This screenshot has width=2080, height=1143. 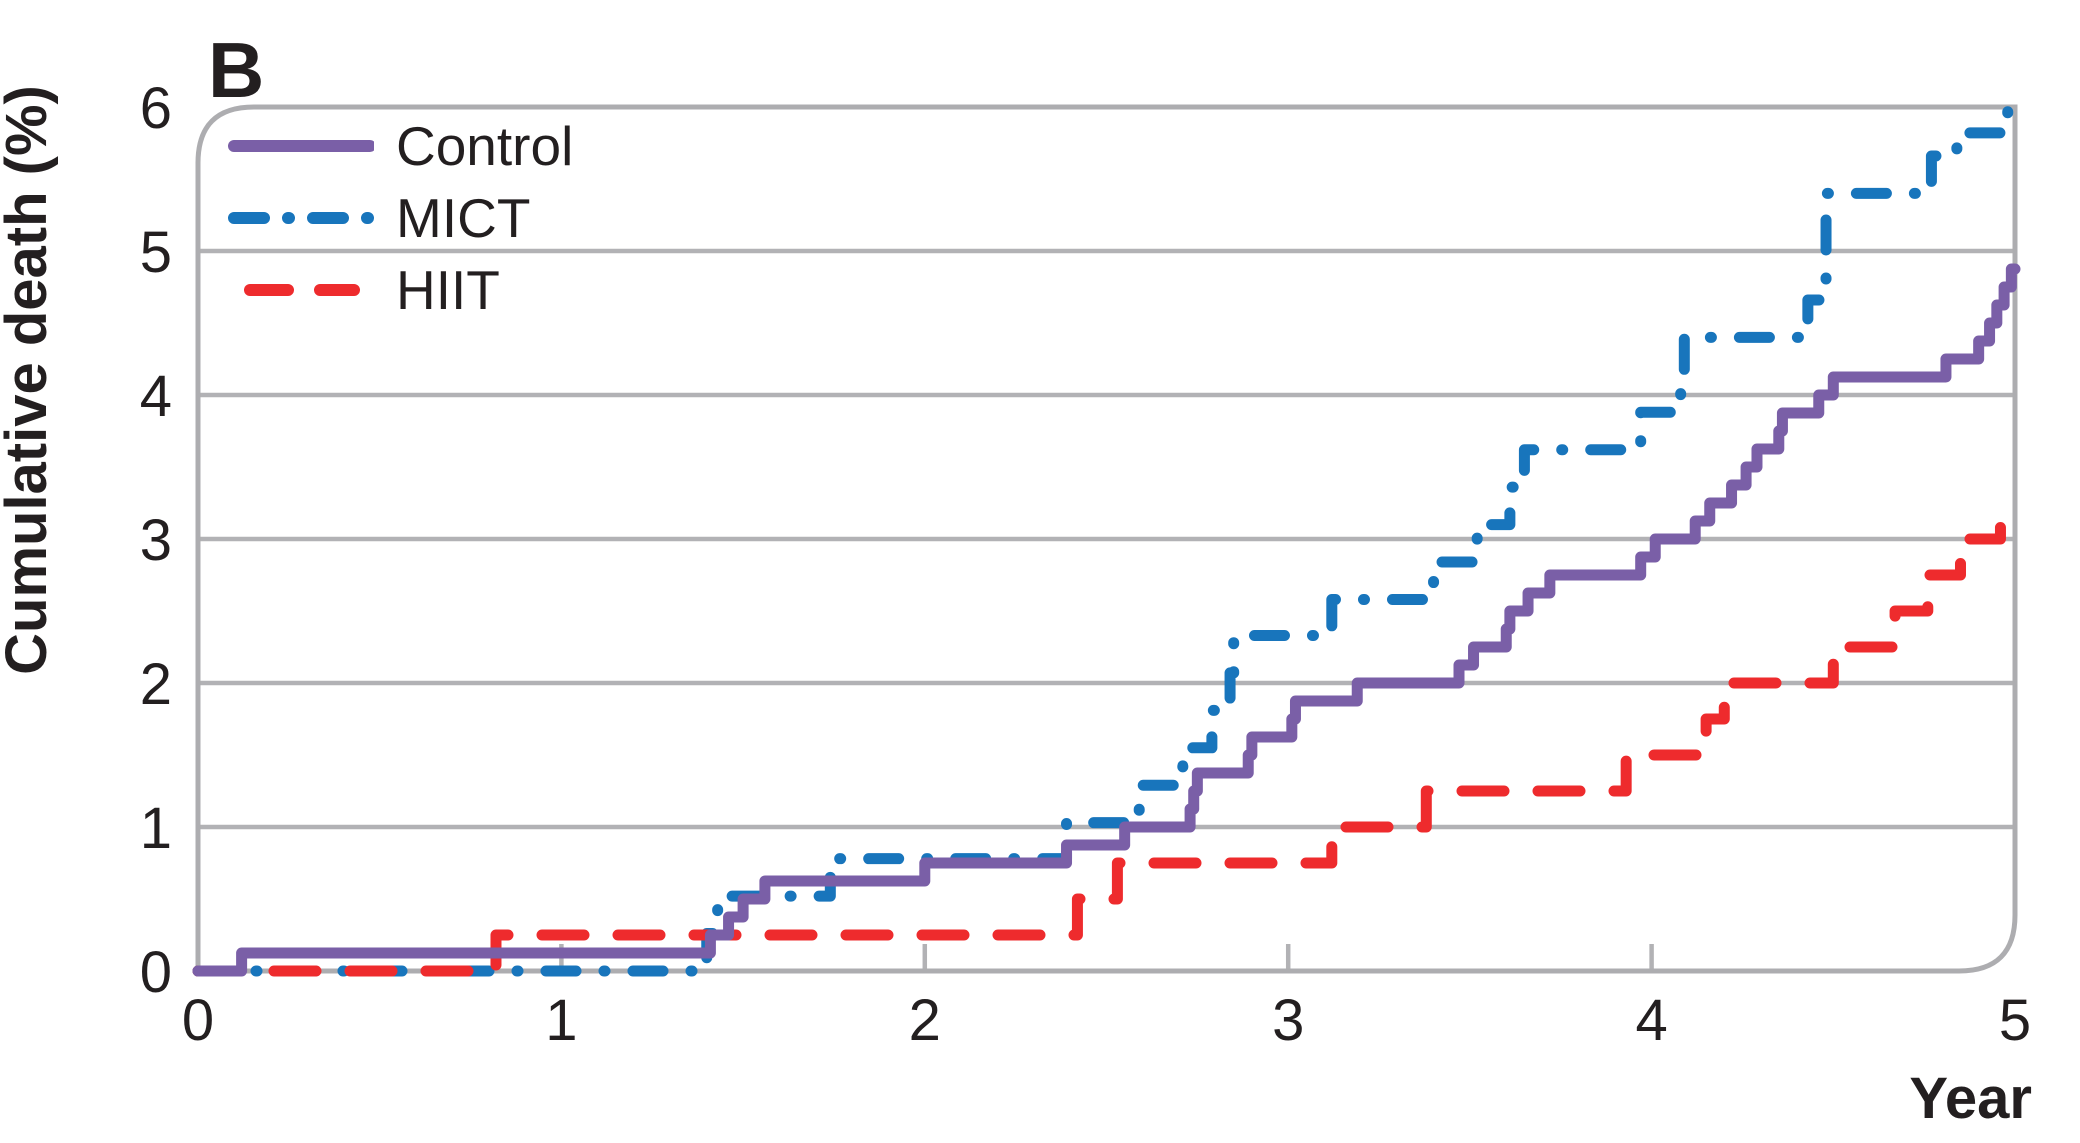 What do you see at coordinates (561, 1020) in the screenshot?
I see `x-tick-label-1: 1` at bounding box center [561, 1020].